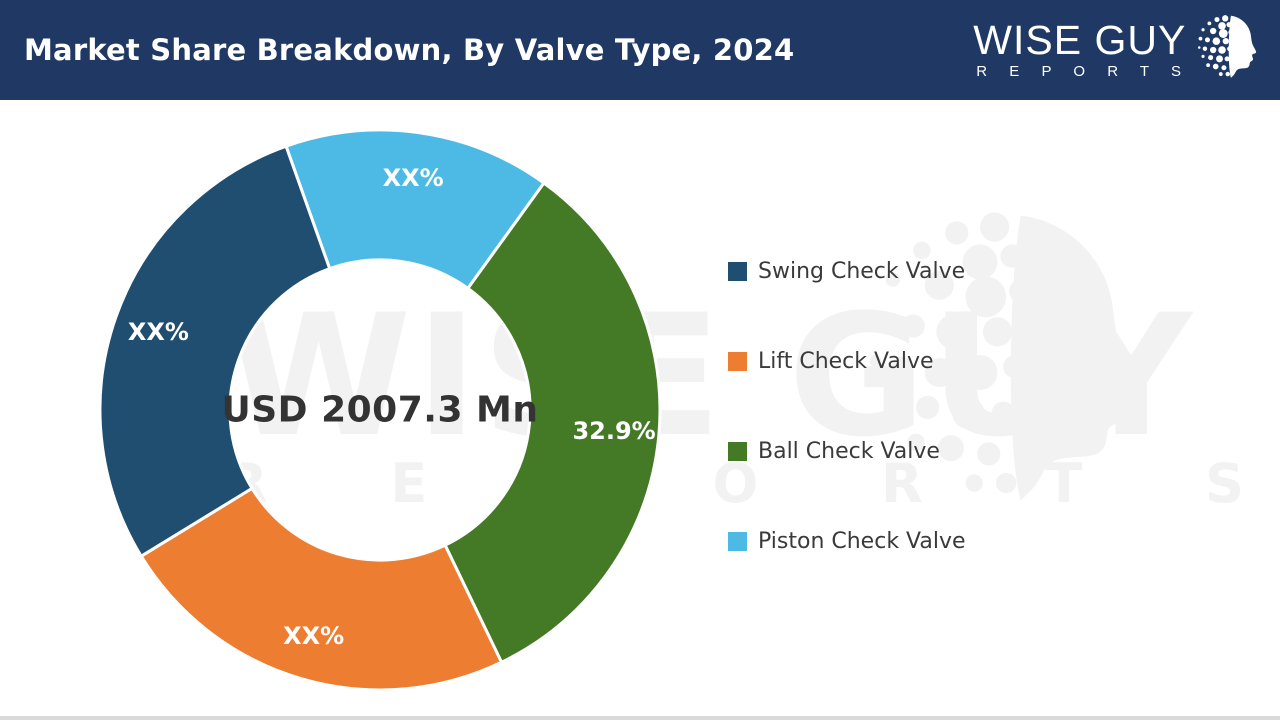 The width and height of the screenshot is (1280, 720). What do you see at coordinates (1080, 40) in the screenshot?
I see `logo-wordmark: WISE GUY` at bounding box center [1080, 40].